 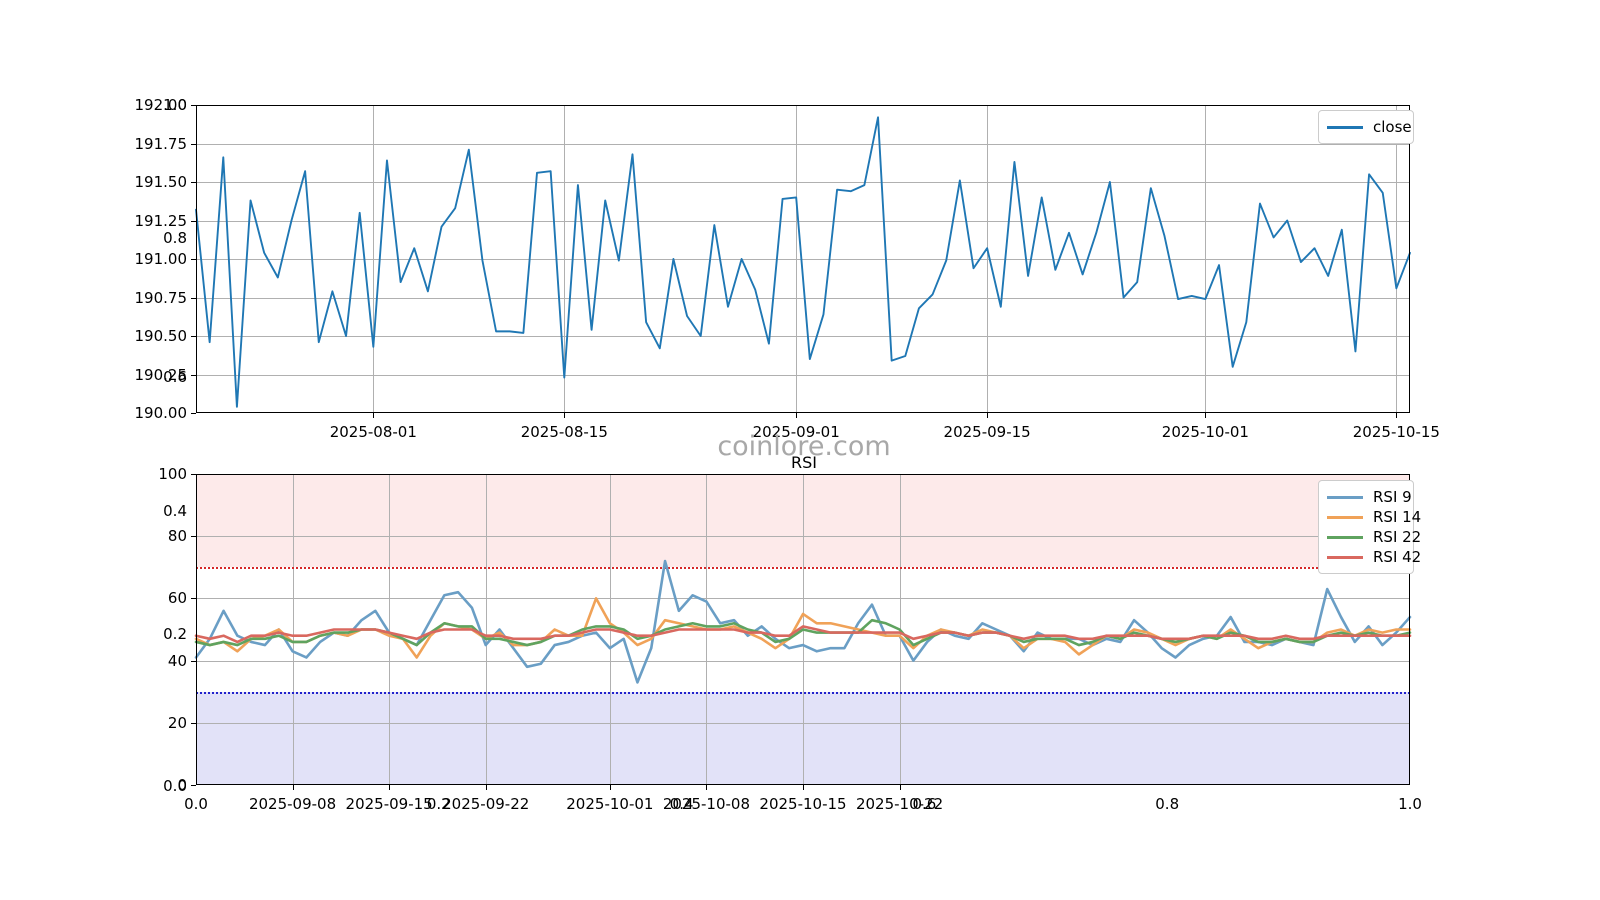 What do you see at coordinates (161, 413) in the screenshot?
I see `price-y-tick-label: 190.00` at bounding box center [161, 413].